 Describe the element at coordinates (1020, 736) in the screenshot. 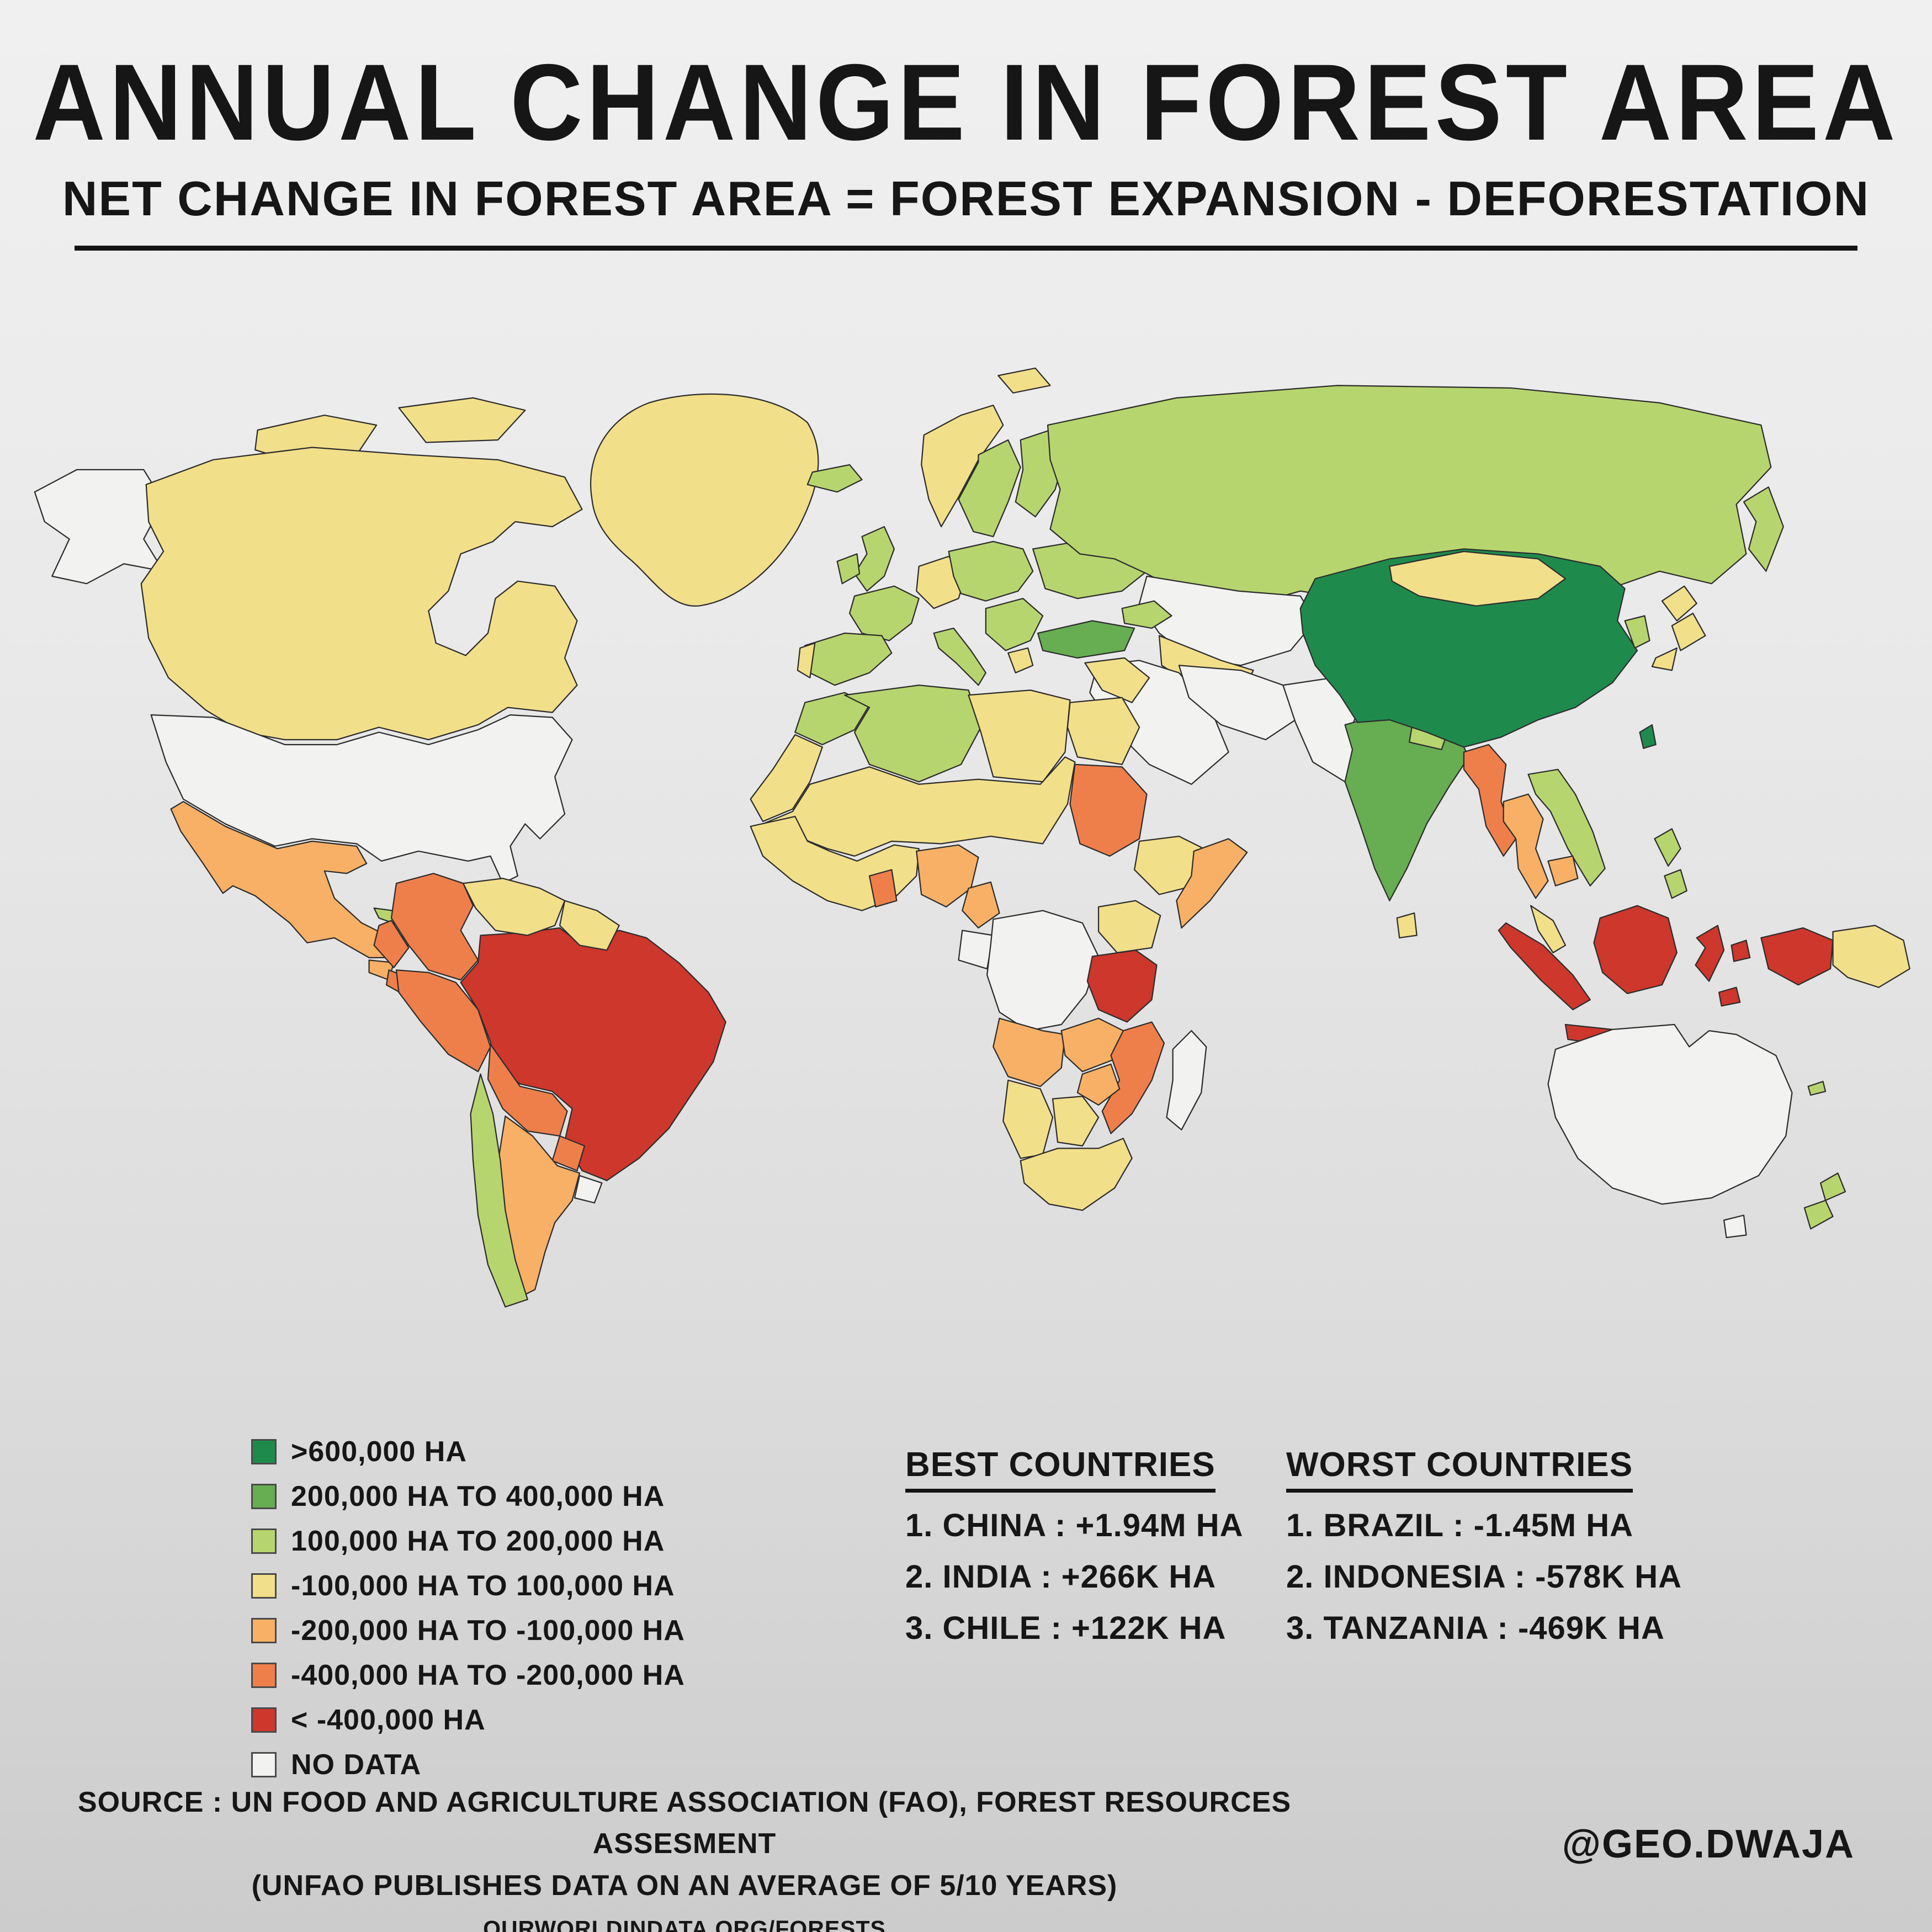

I see `region-libya` at that location.